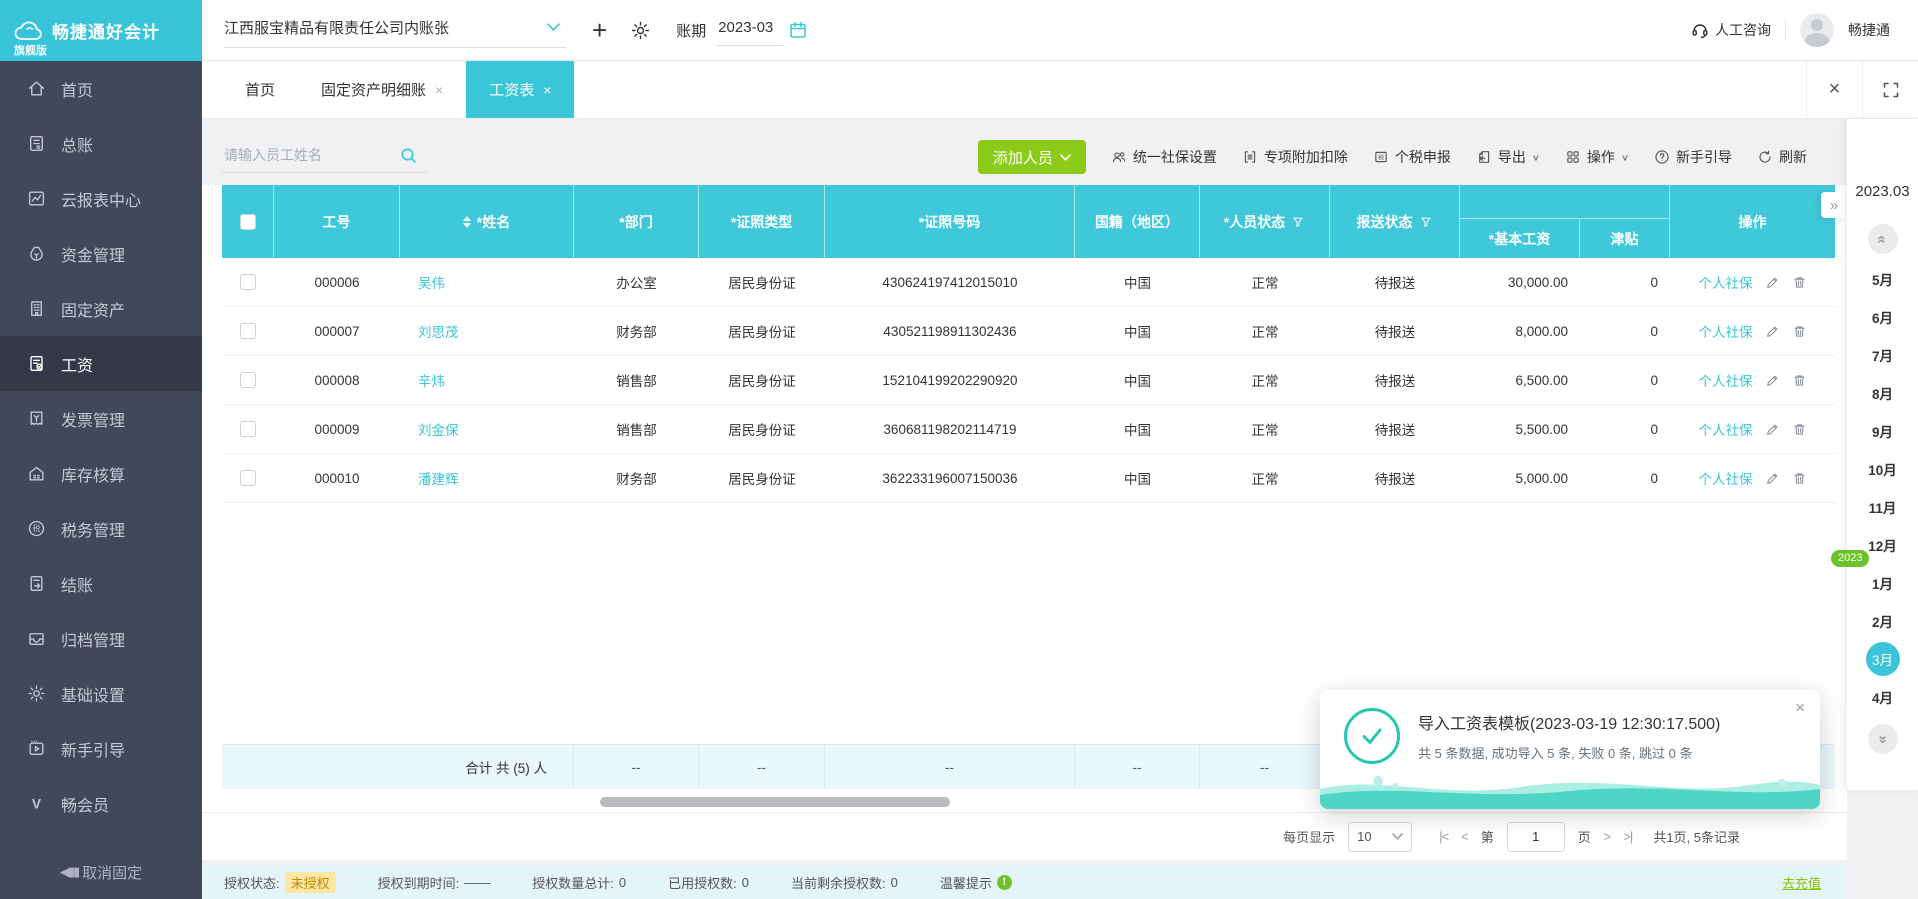 The height and width of the screenshot is (899, 1918). Describe the element at coordinates (260, 89) in the screenshot. I see `tab-首页: 首页` at that location.